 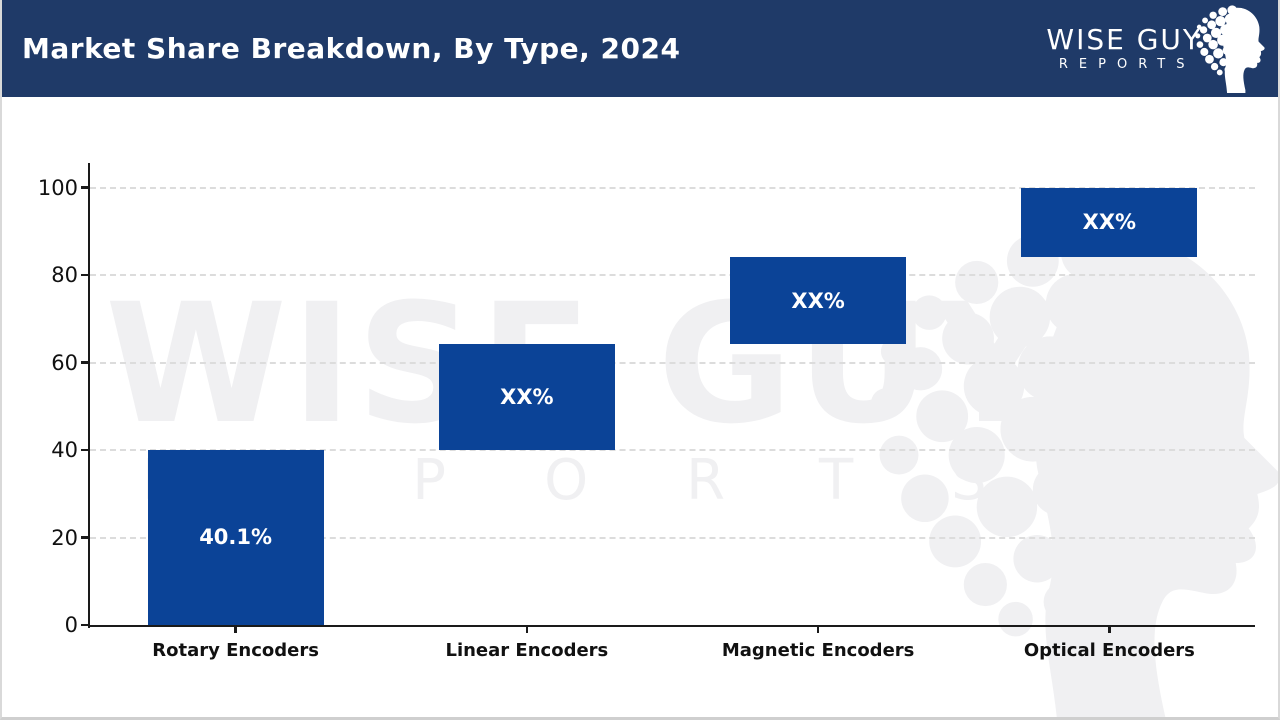 I want to click on wiseguy-head-icon, so click(x=1230, y=48).